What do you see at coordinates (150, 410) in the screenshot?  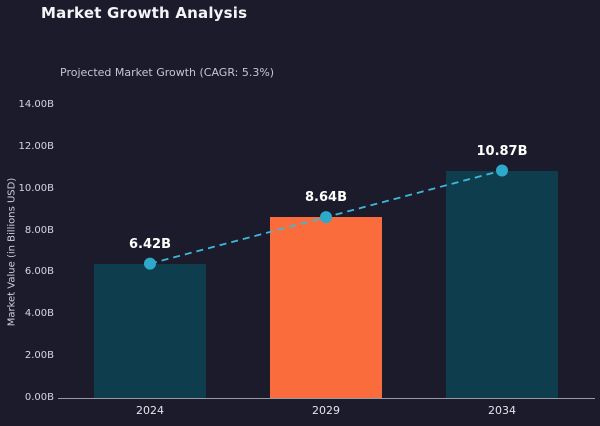 I see `x-tick-label: 2024` at bounding box center [150, 410].